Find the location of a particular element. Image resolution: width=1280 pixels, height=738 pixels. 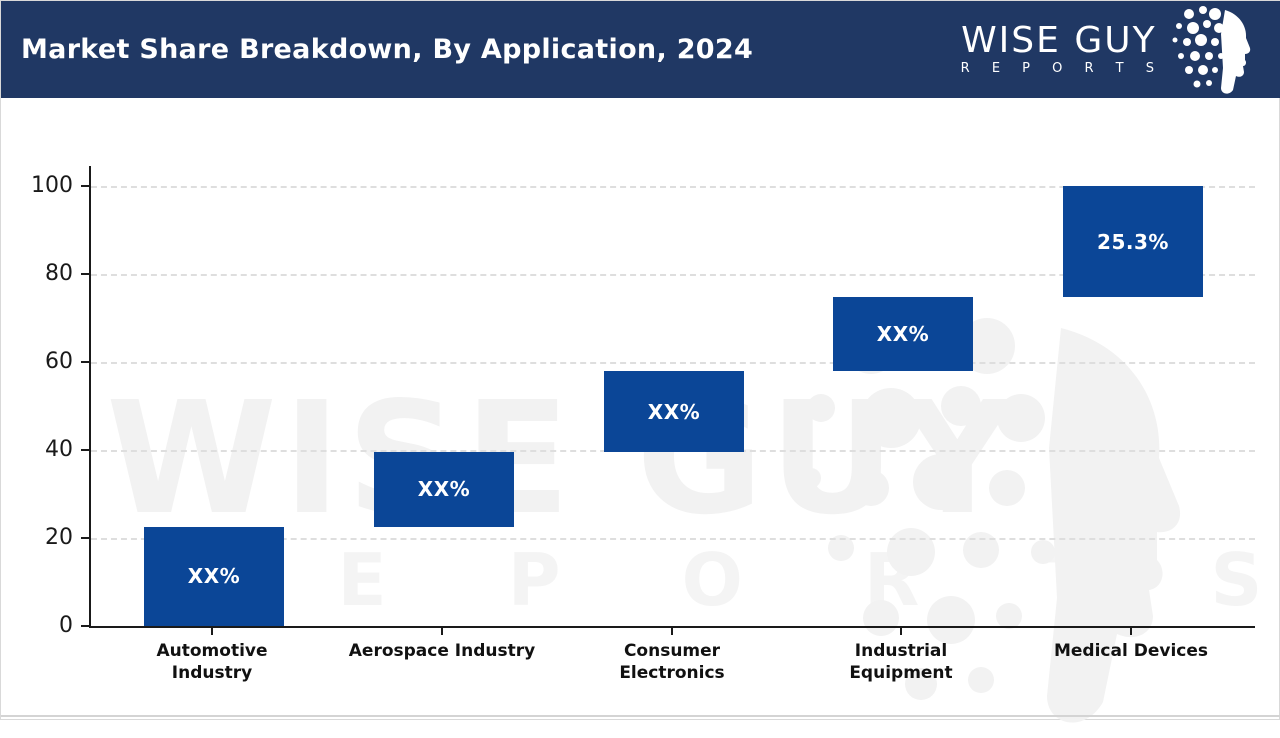

bar-consumer-electronics: XX% is located at coordinates (674, 412).